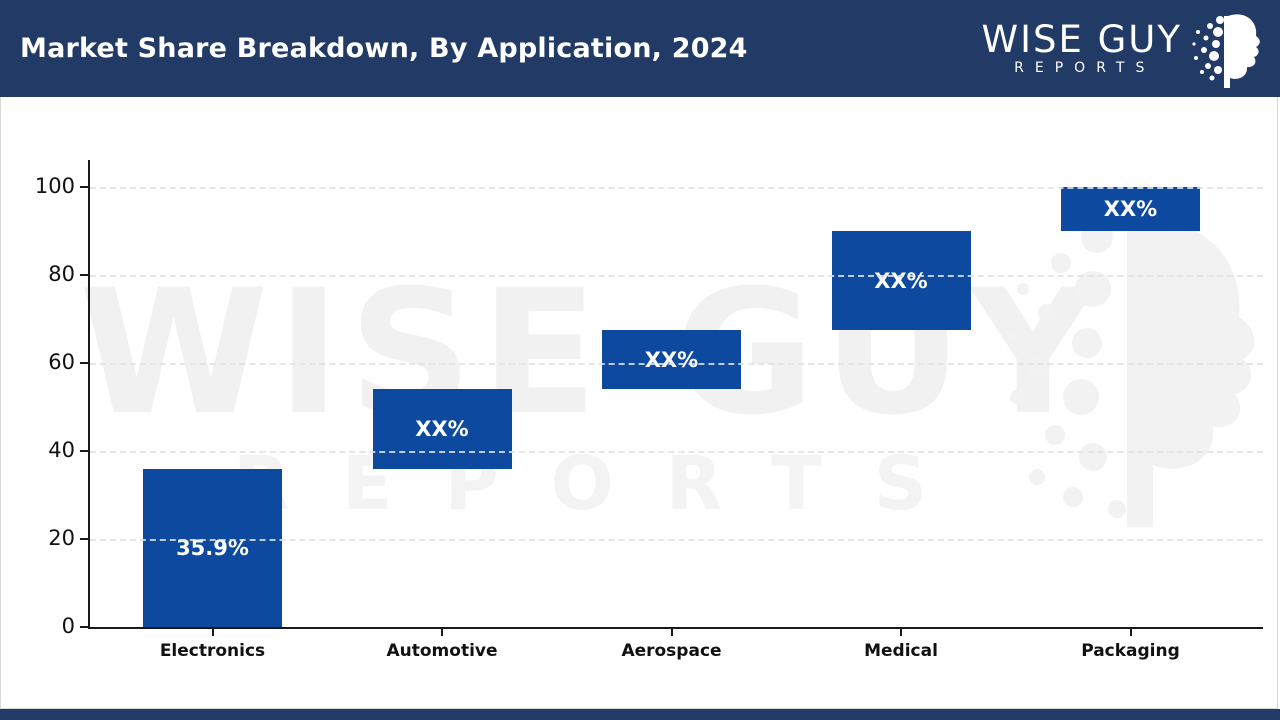 The image size is (1280, 720). I want to click on x-tick-label-medical: Medical, so click(901, 651).